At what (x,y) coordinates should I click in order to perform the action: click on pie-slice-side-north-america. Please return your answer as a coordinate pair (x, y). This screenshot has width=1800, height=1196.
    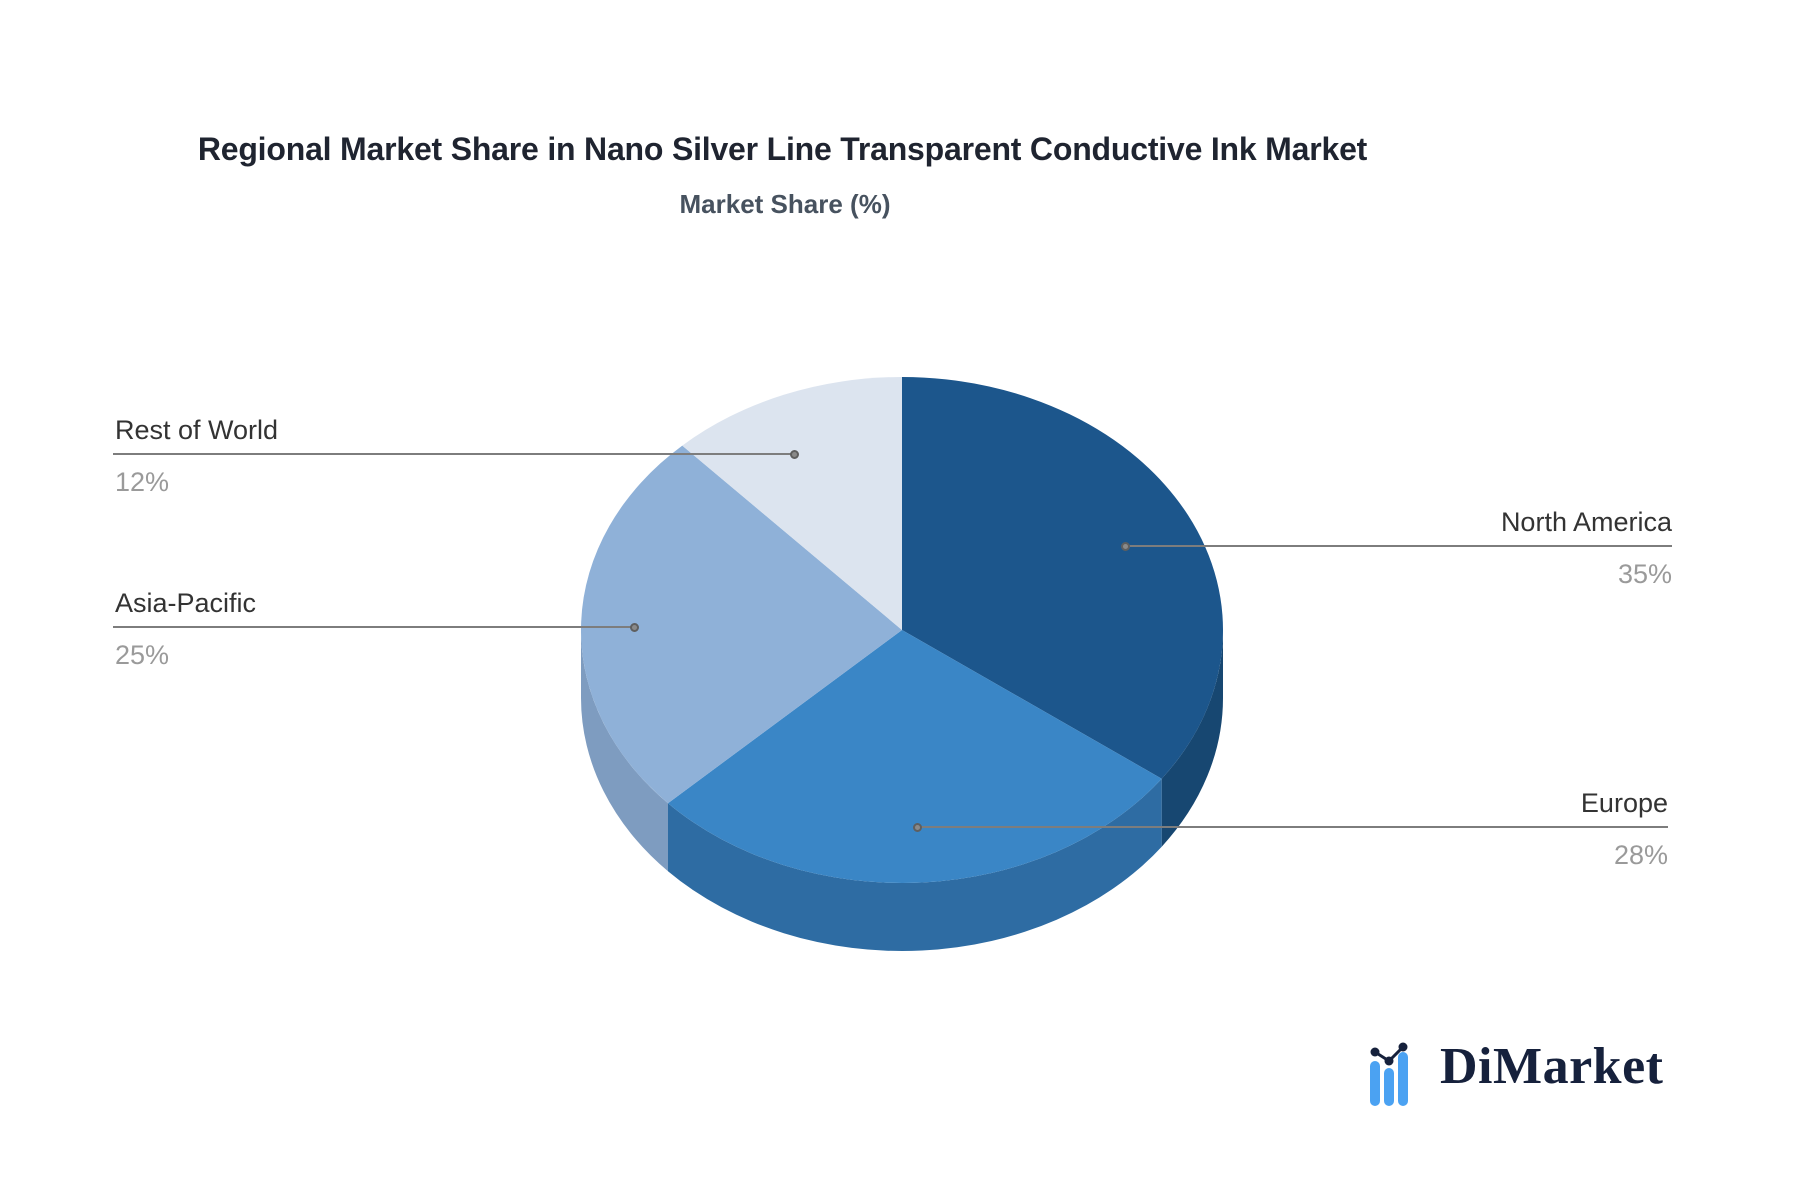
    Looking at the image, I should click on (1192, 738).